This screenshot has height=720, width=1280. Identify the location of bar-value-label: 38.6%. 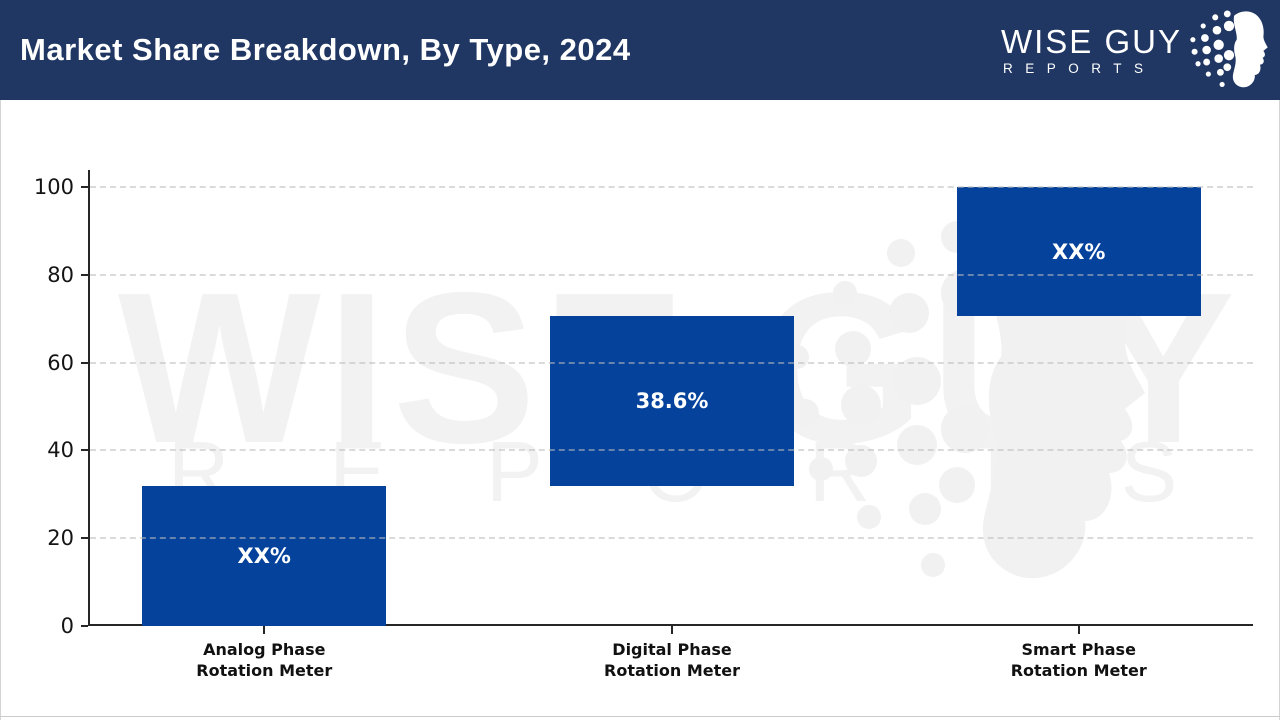
(672, 400).